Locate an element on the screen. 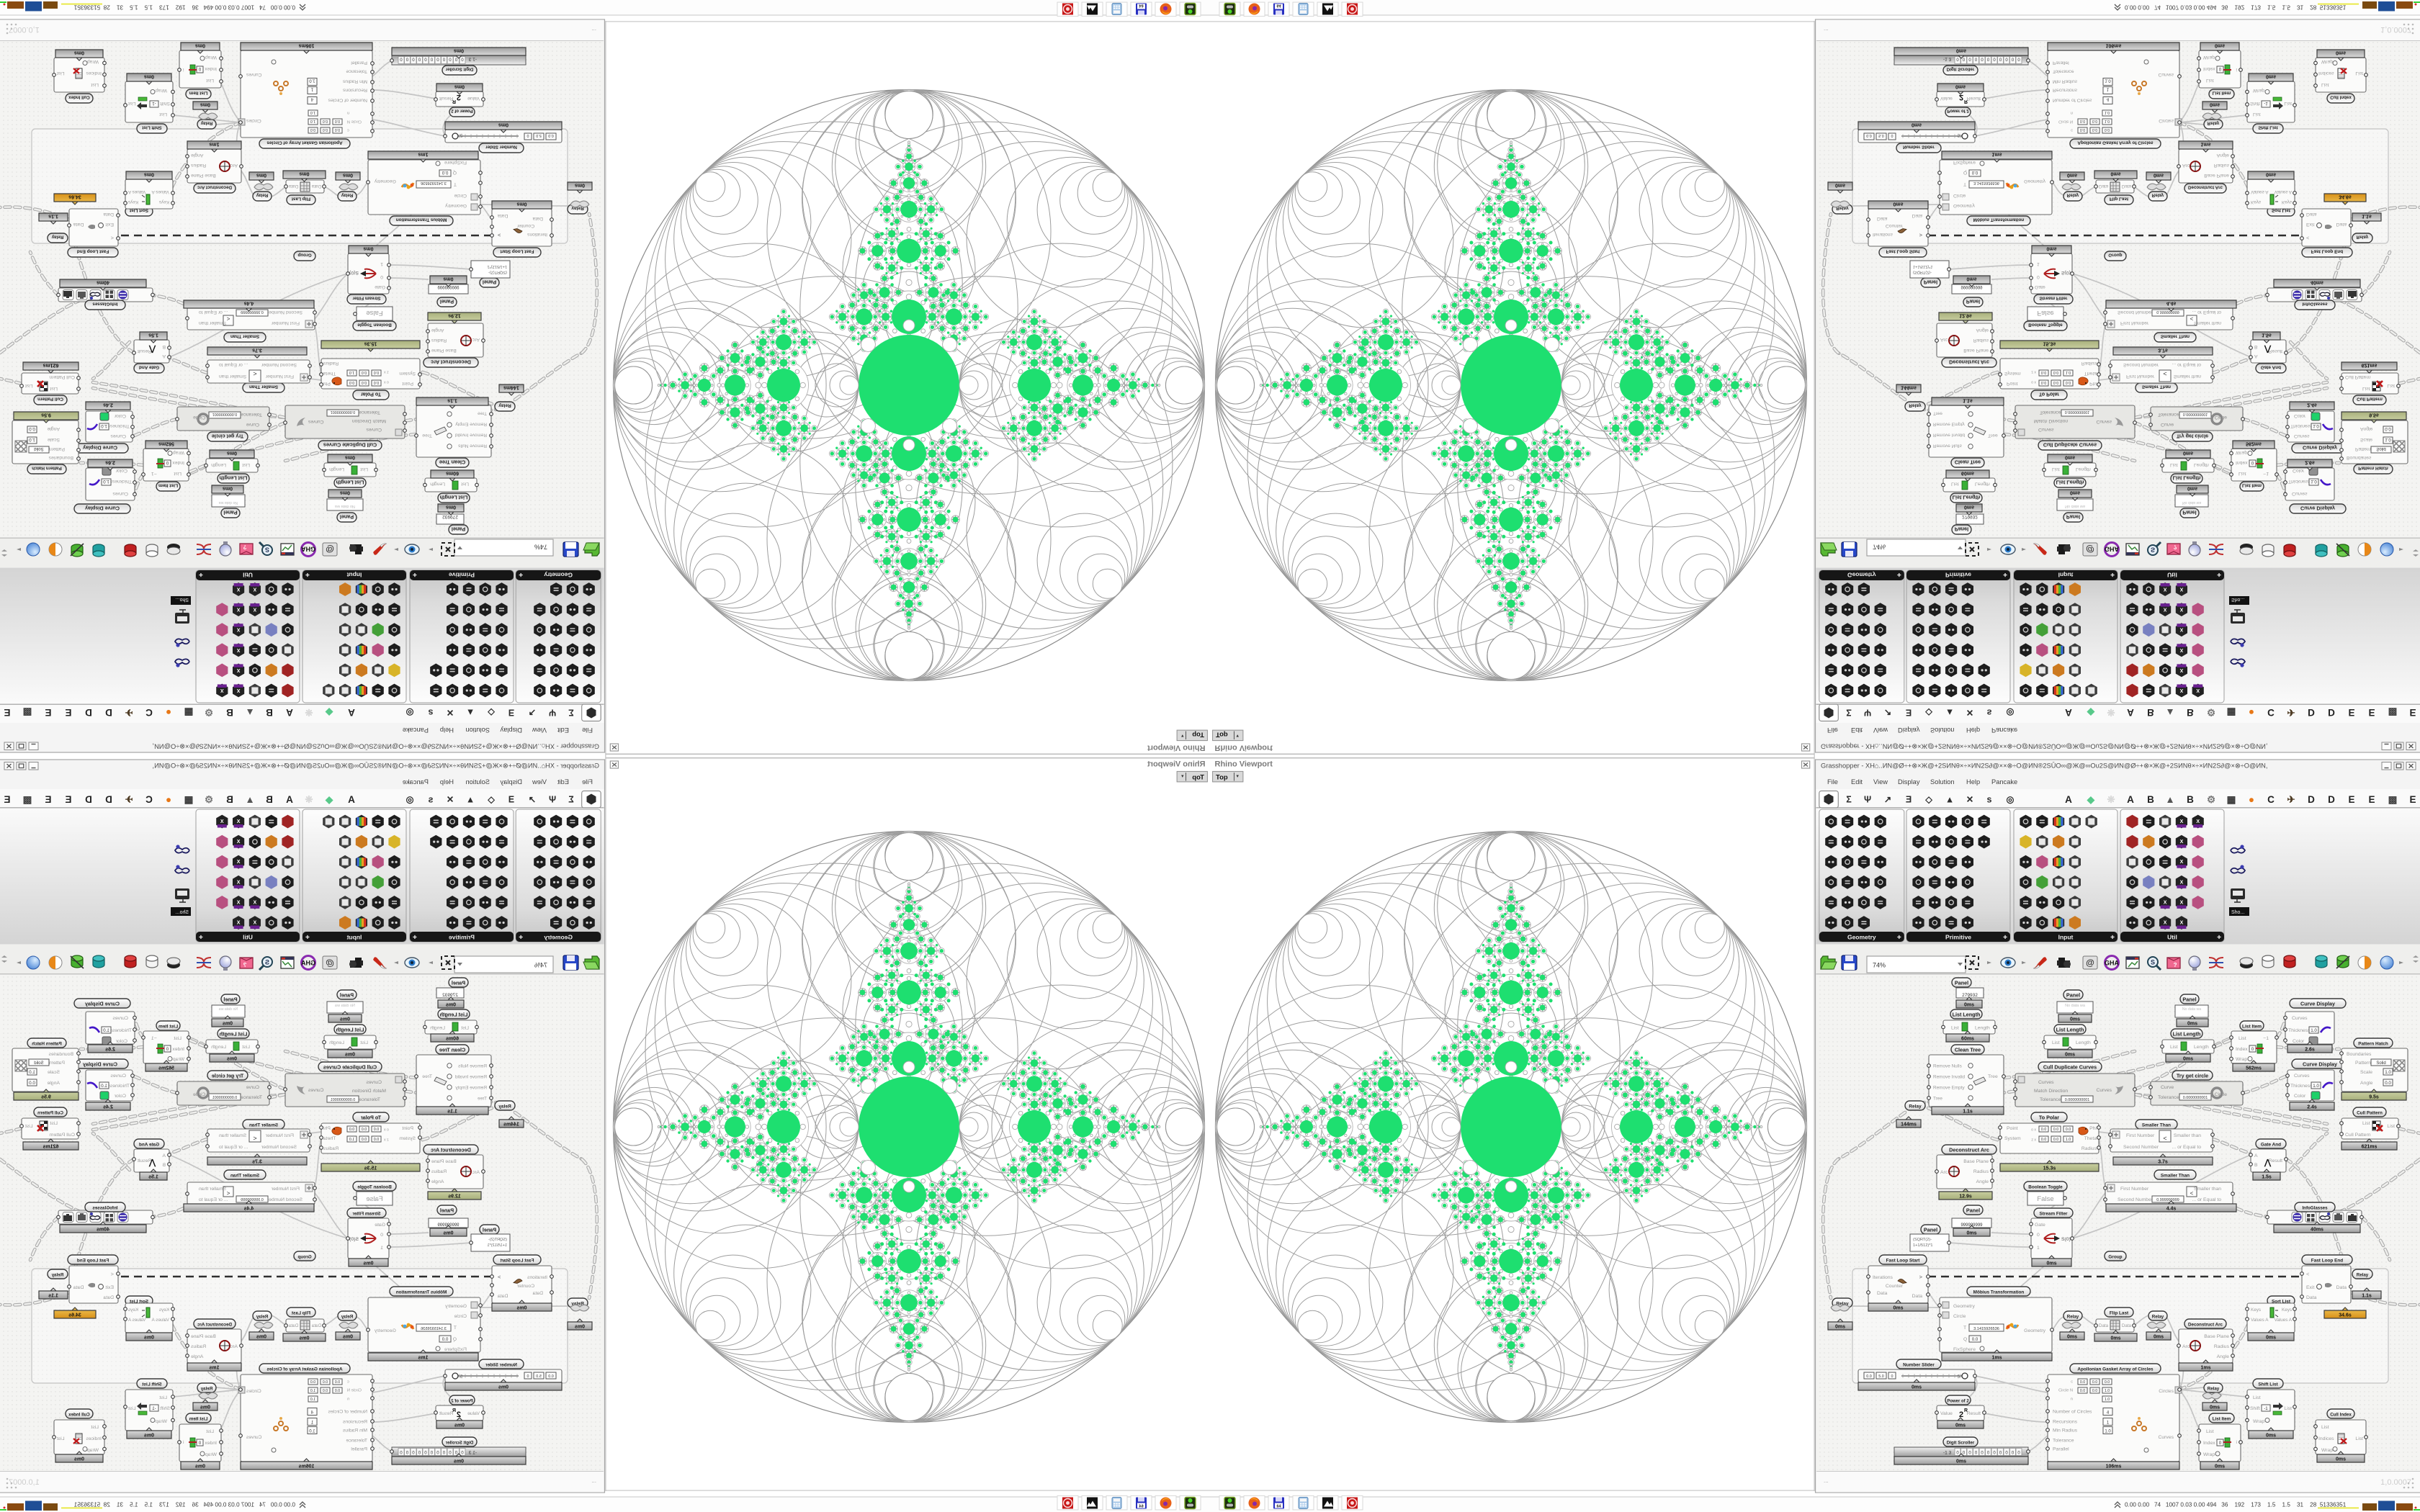  svg-text: Cull Duplicate Curves is located at coordinates (2070, 1067).